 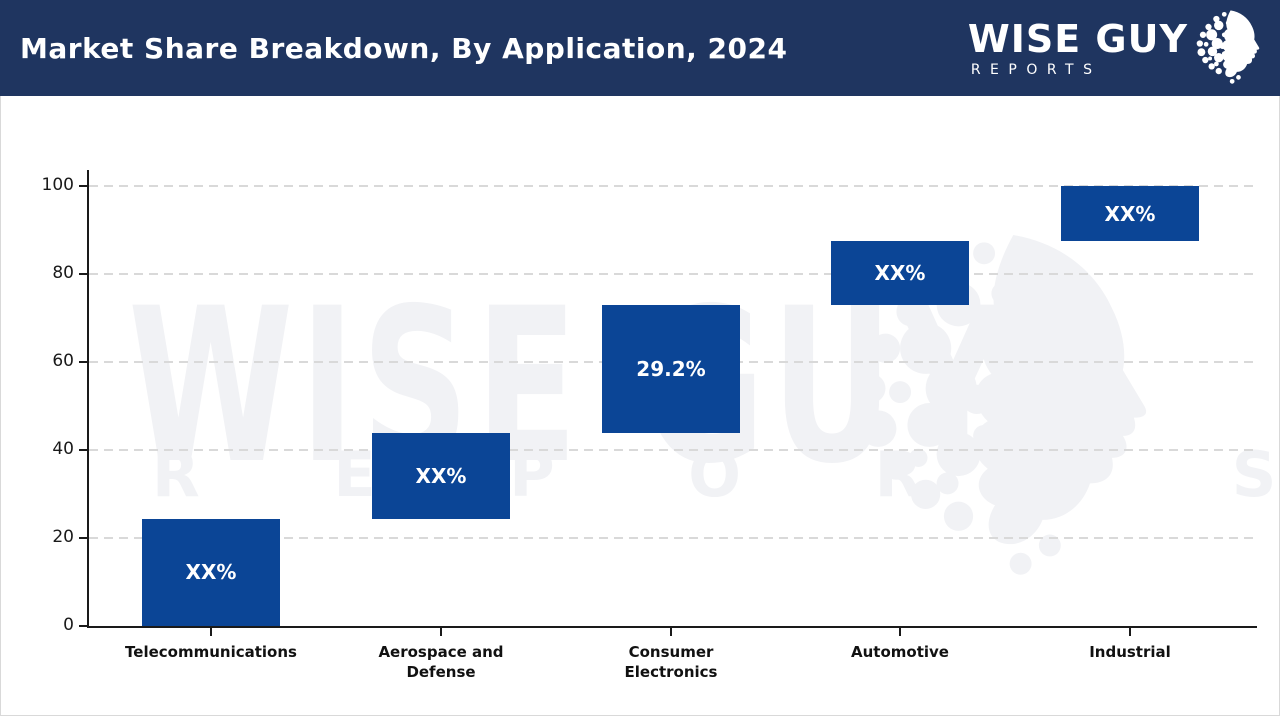 What do you see at coordinates (1036, 70) in the screenshot?
I see `brand-subname: REPORTS` at bounding box center [1036, 70].